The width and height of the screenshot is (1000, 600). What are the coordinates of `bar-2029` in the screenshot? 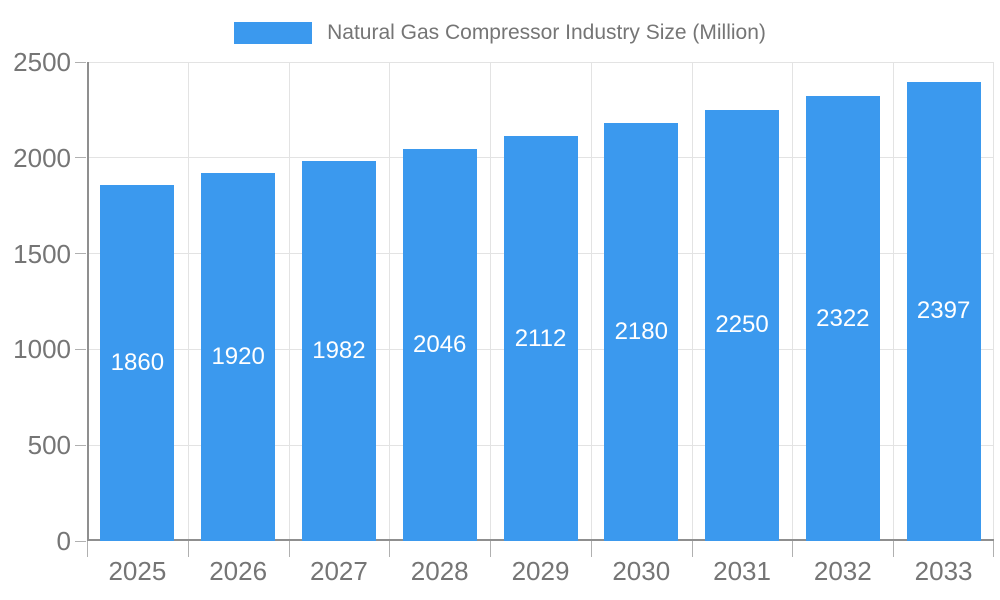 It's located at (540, 338).